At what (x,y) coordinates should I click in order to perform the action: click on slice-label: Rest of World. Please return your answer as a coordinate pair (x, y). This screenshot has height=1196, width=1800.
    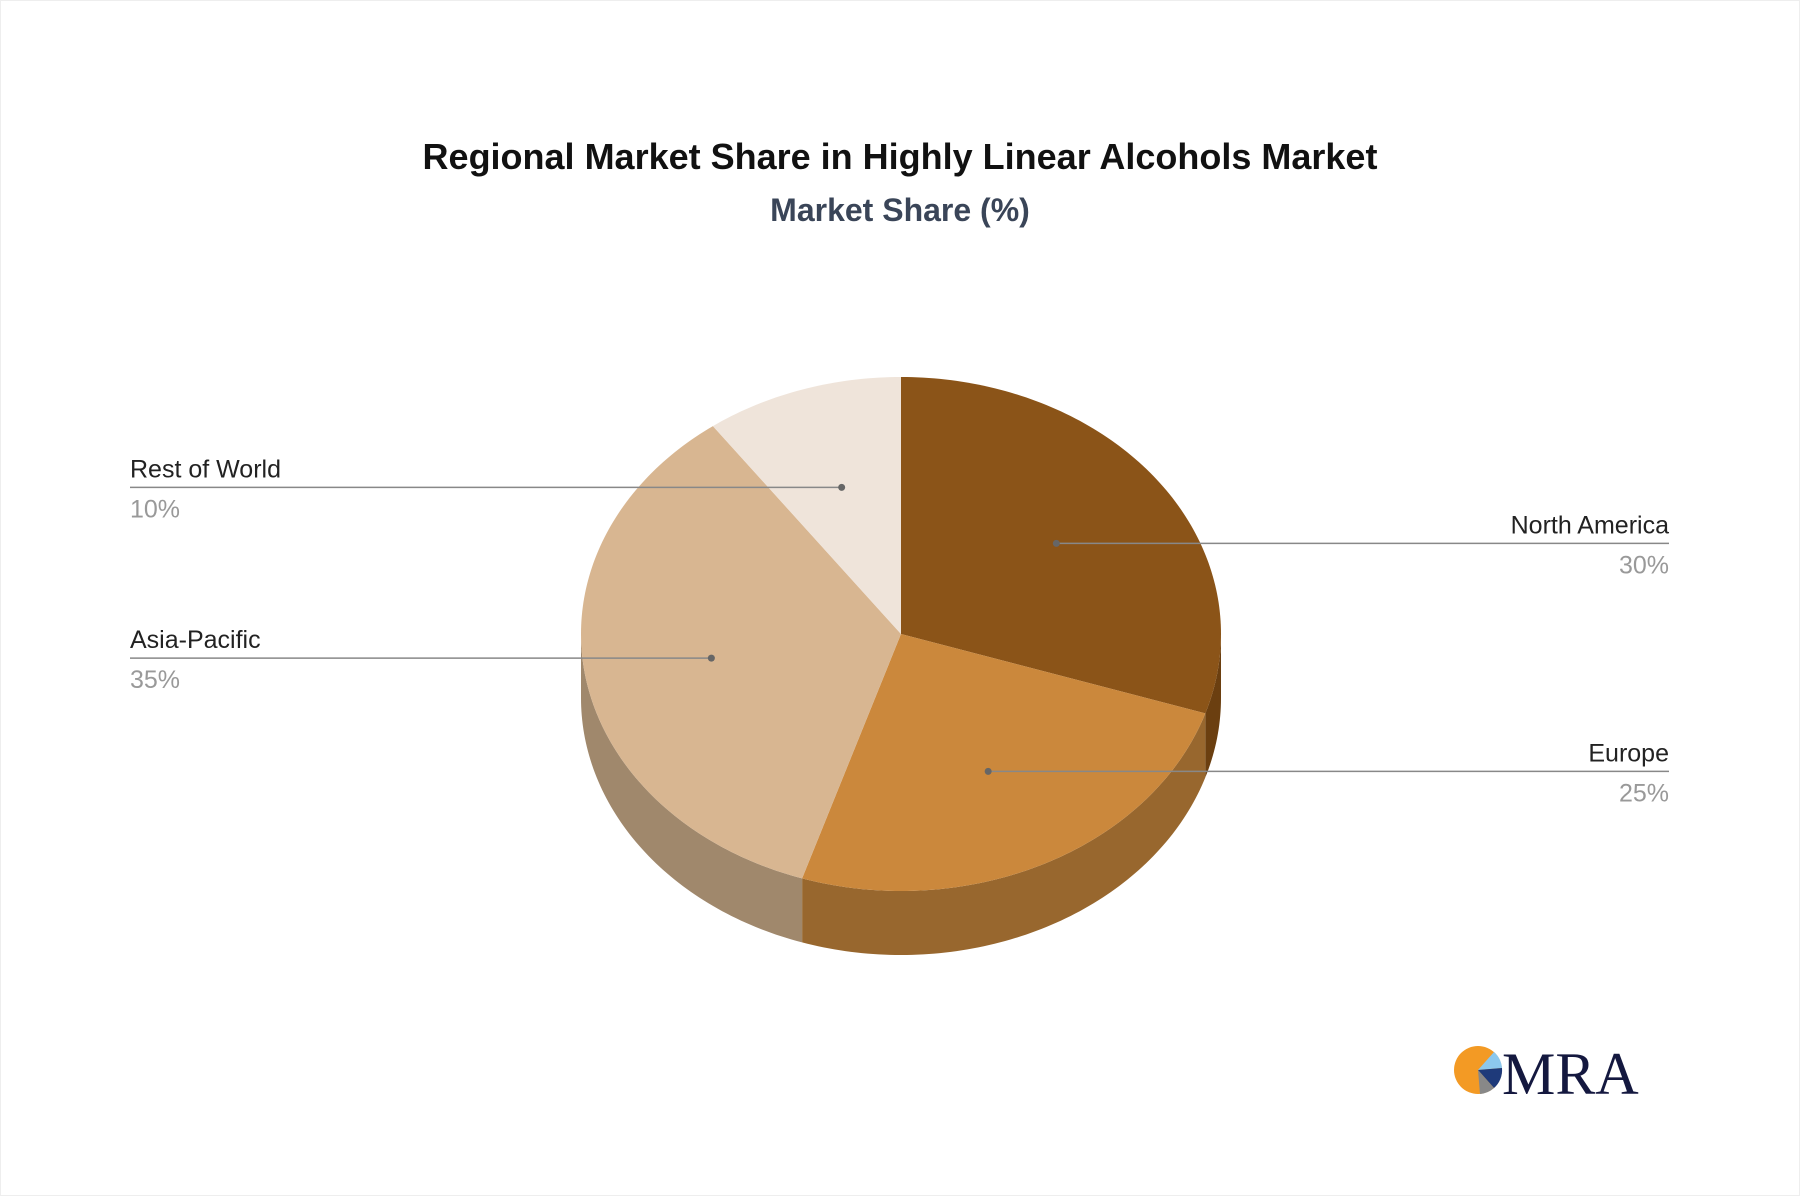
    Looking at the image, I should click on (205, 469).